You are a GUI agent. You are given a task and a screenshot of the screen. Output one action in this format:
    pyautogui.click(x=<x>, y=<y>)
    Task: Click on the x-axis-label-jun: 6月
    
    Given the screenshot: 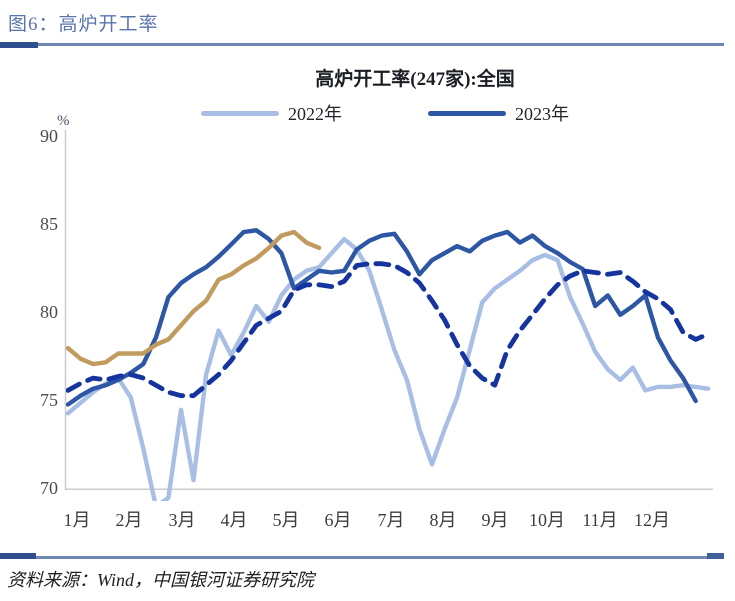 What is the action you would take?
    pyautogui.click(x=338, y=520)
    